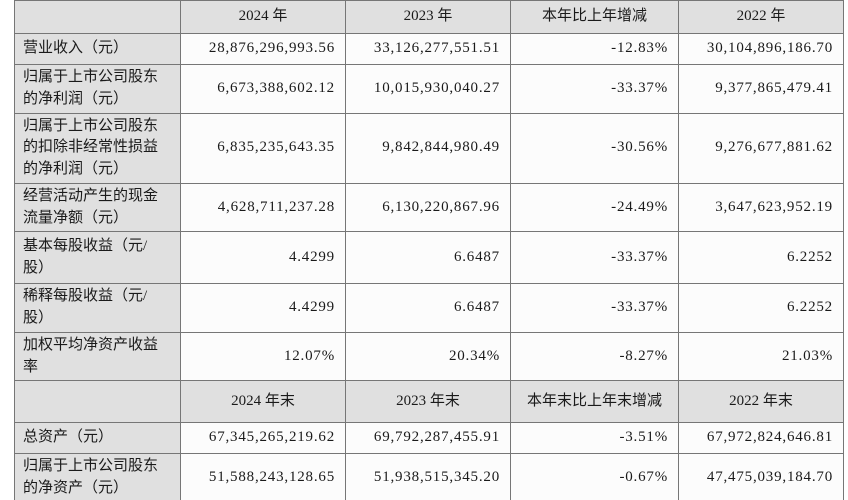 The width and height of the screenshot is (848, 500). What do you see at coordinates (761, 402) in the screenshot?
I see `col-header-2022-end: 2022 年末` at bounding box center [761, 402].